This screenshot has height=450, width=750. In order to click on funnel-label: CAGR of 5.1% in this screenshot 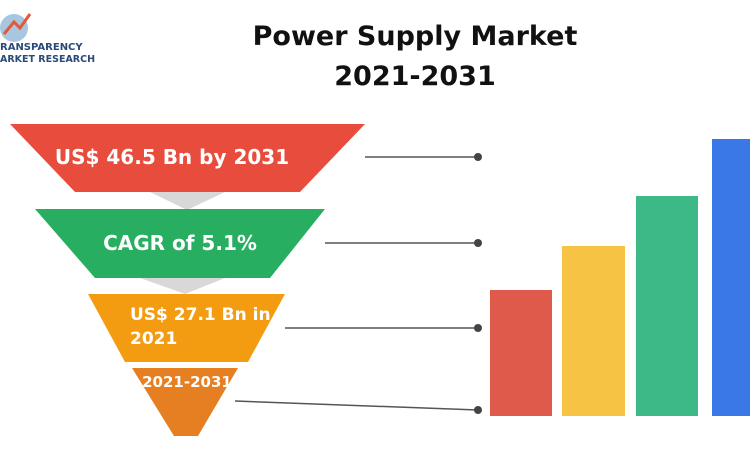, I will do `click(180, 243)`.